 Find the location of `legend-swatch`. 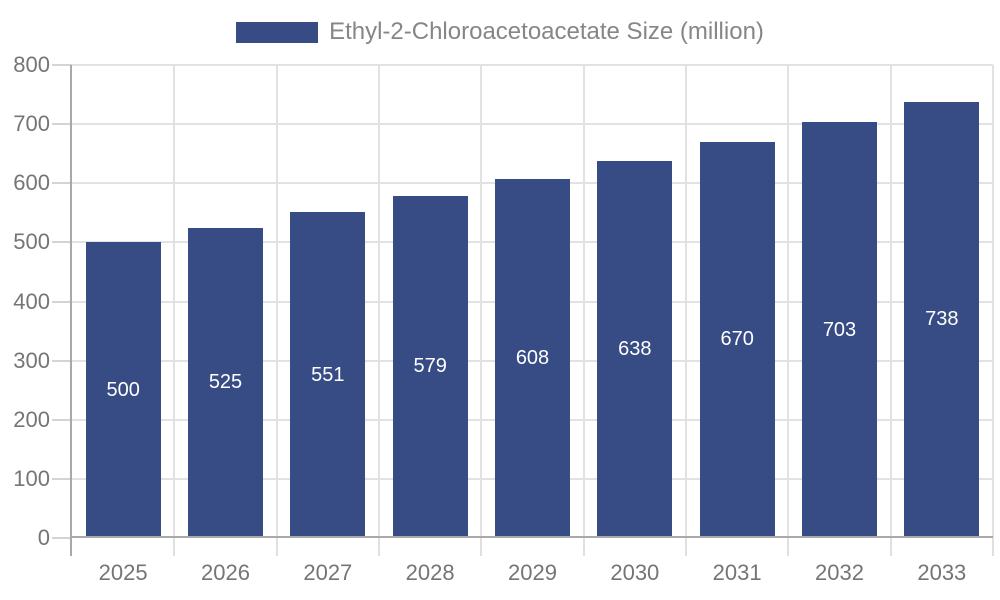

legend-swatch is located at coordinates (277, 32).